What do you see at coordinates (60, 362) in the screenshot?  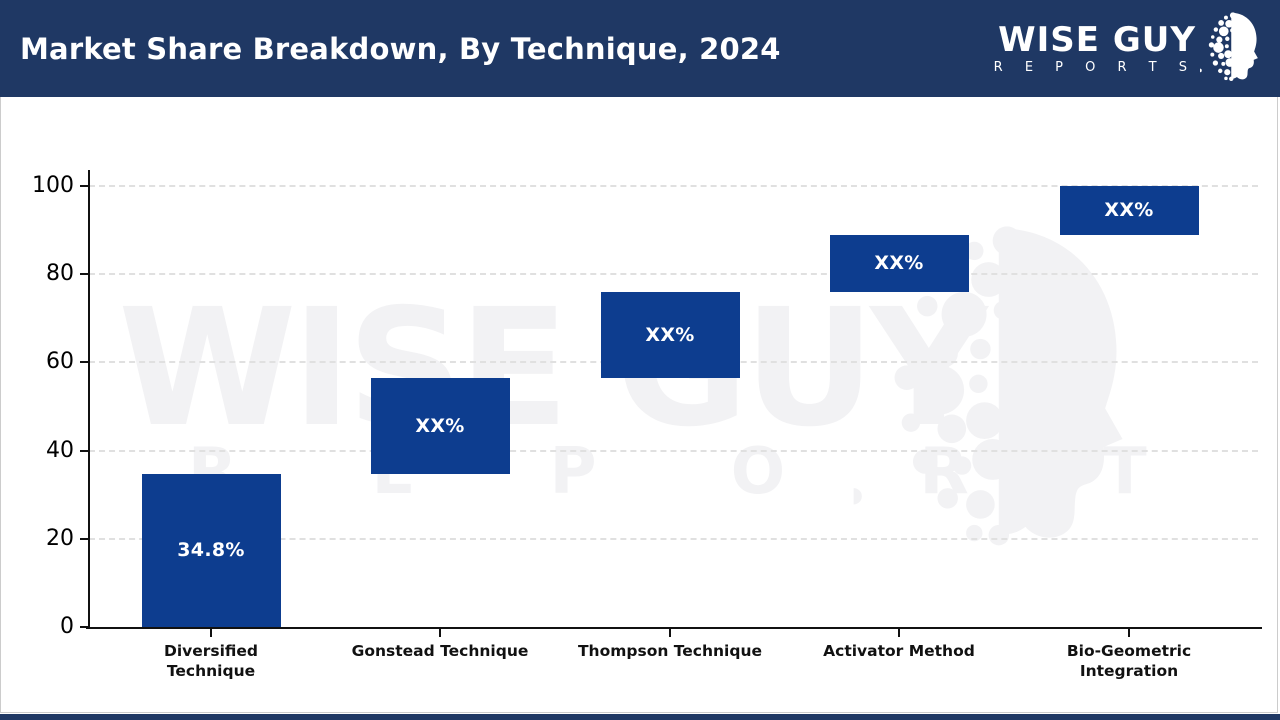 I see `y-tick-label-60: 60` at bounding box center [60, 362].